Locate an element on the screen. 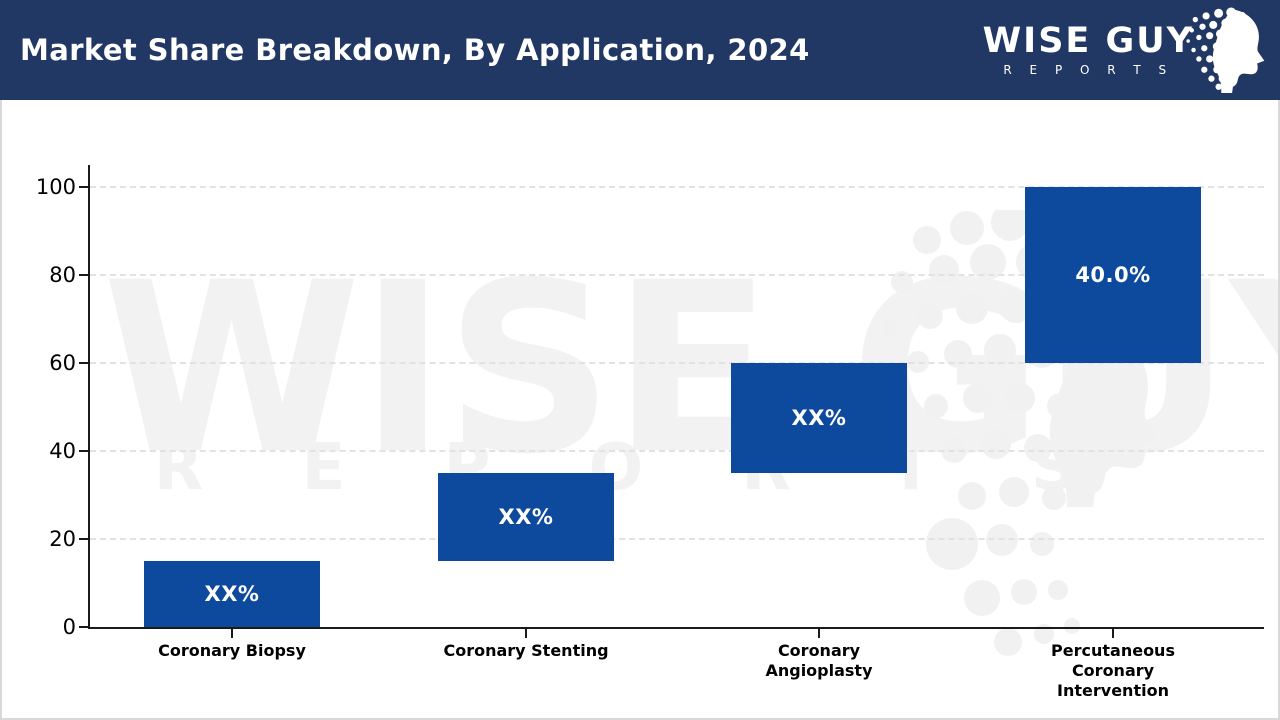 The height and width of the screenshot is (720, 1280). brand-subtitle: R E P O R T S is located at coordinates (1088, 69).